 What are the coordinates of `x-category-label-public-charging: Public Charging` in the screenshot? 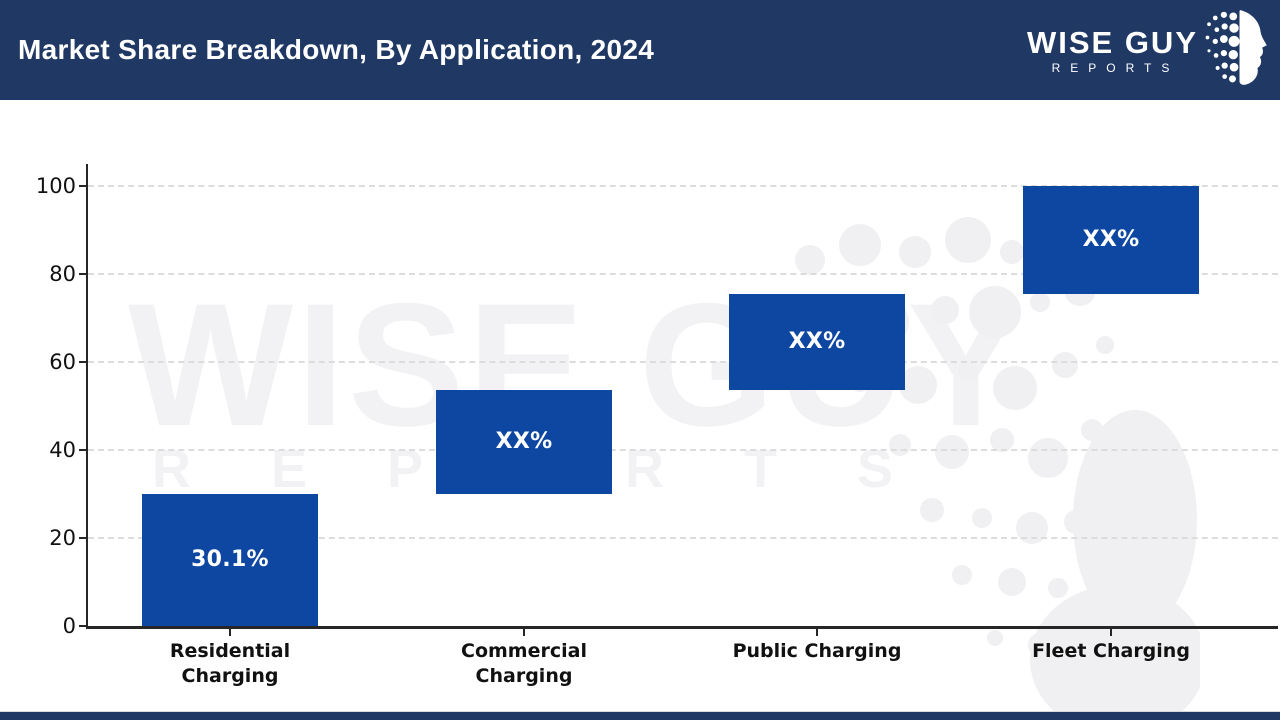 It's located at (817, 651).